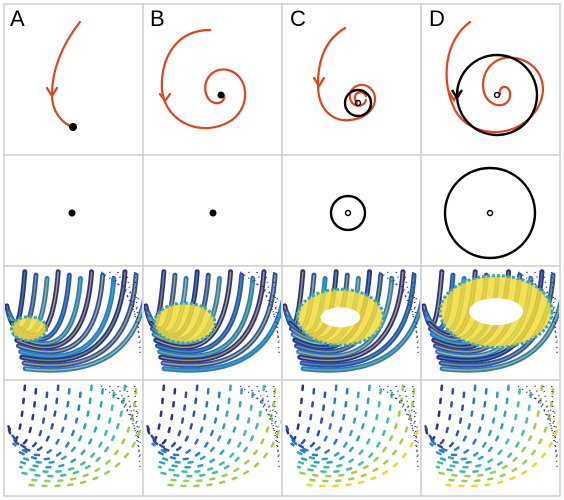  Describe the element at coordinates (17, 18) in the screenshot. I see `panel-label: A` at that location.